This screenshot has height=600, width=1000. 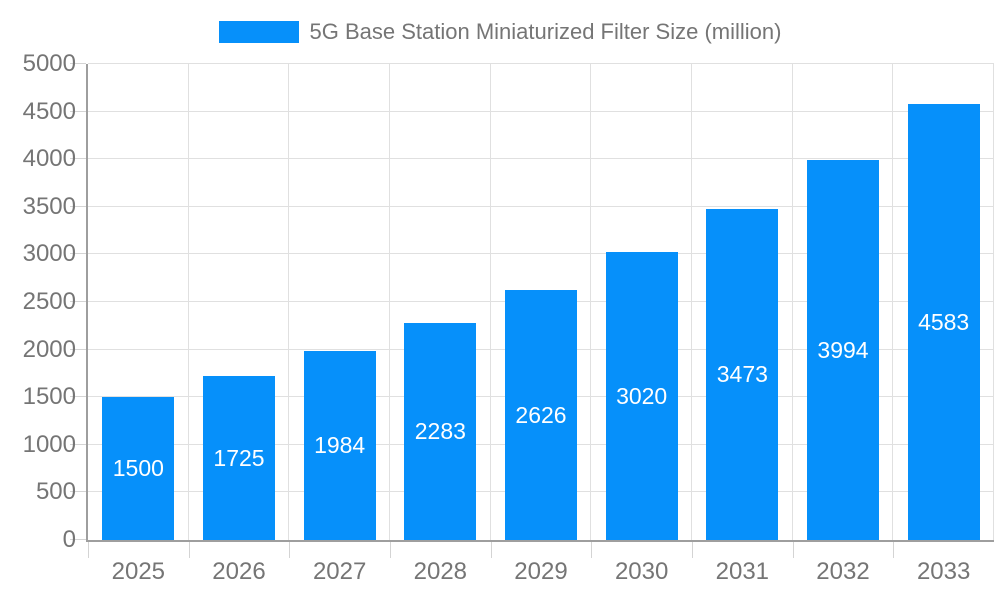 I want to click on y-axis-label: 1500, so click(x=49, y=397).